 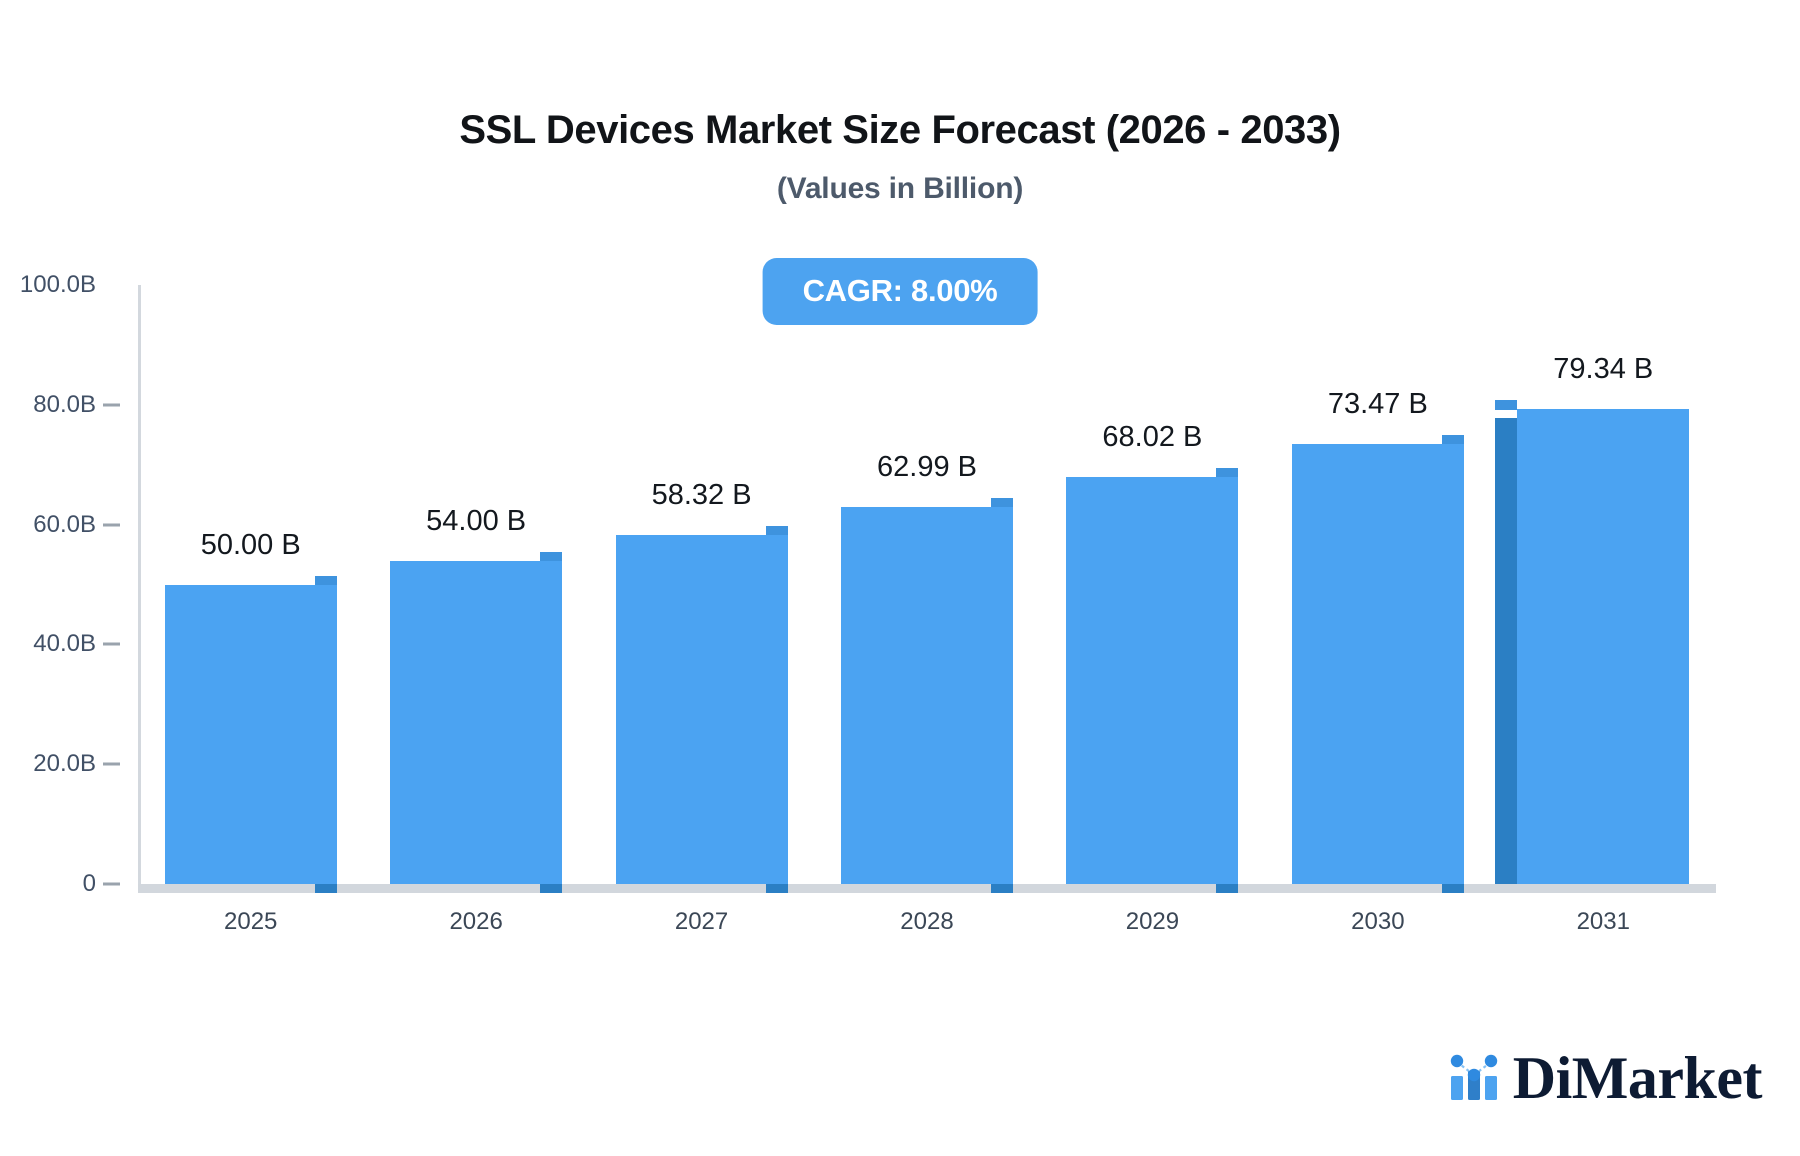 What do you see at coordinates (1637, 1078) in the screenshot?
I see `logo-text: DiMarket` at bounding box center [1637, 1078].